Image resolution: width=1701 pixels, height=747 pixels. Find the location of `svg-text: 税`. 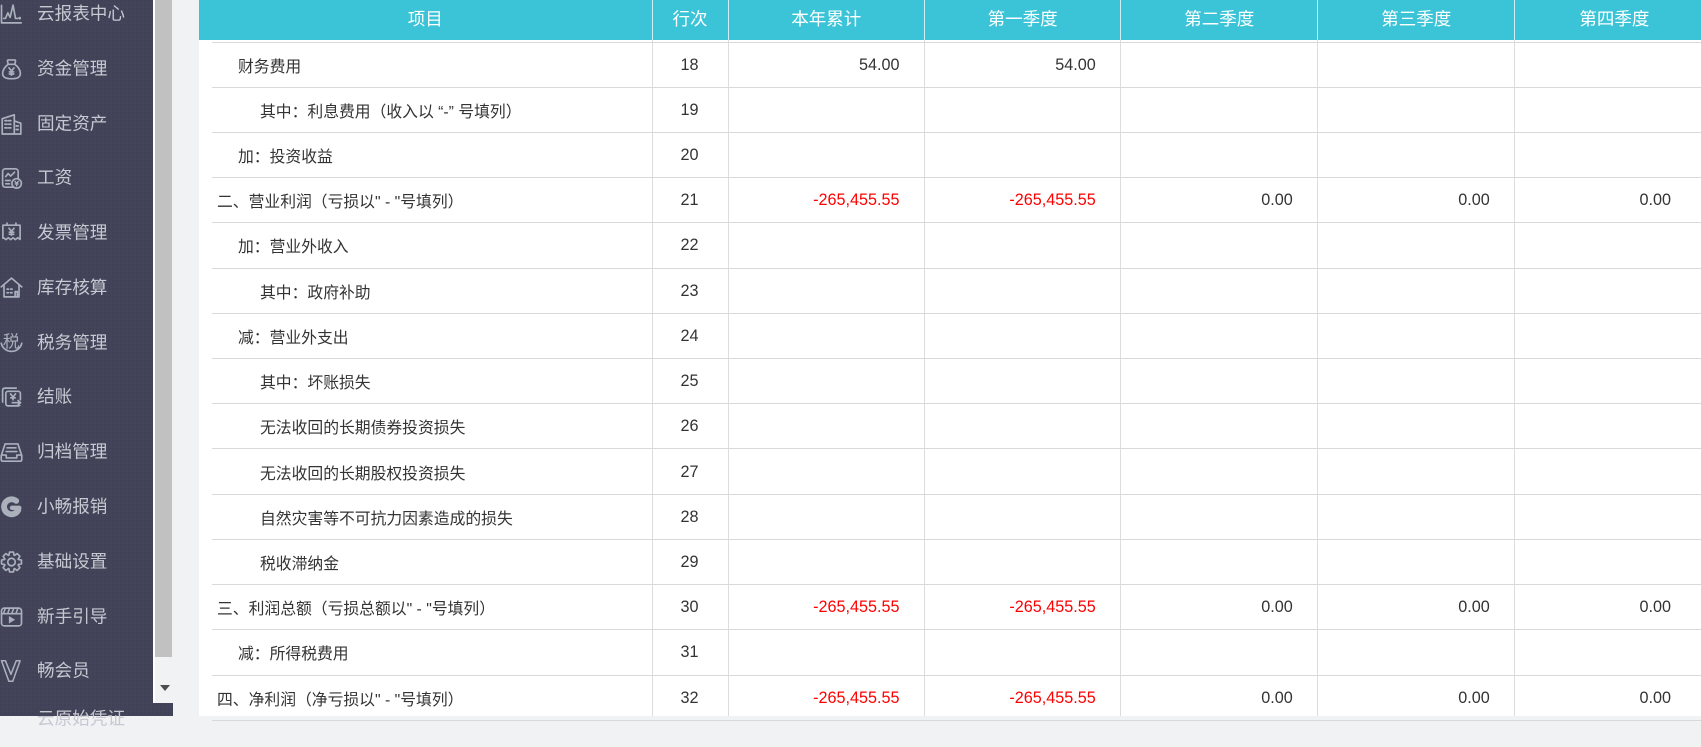

svg-text: 税 is located at coordinates (11, 340).